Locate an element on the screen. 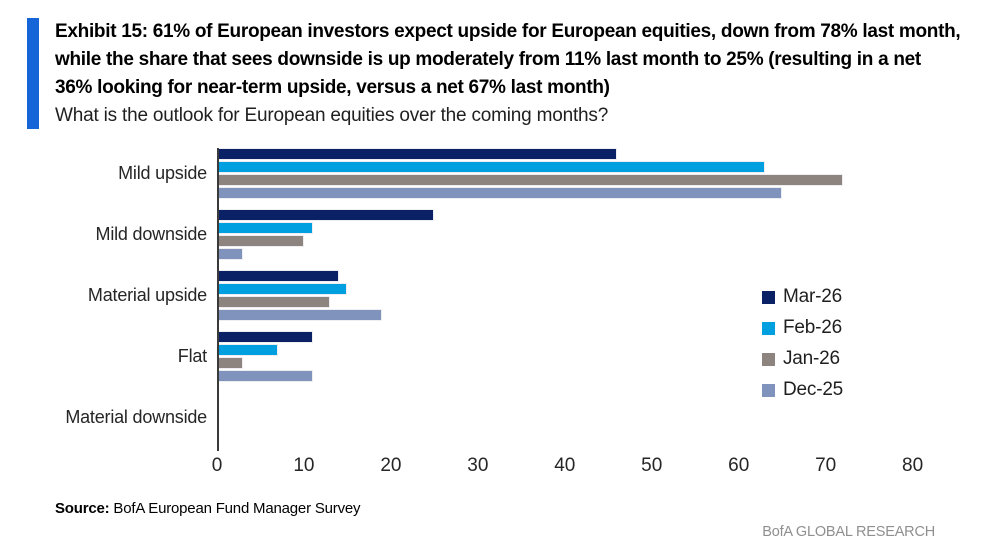 This screenshot has width=990, height=554. category-label: Flat is located at coordinates (192, 356).